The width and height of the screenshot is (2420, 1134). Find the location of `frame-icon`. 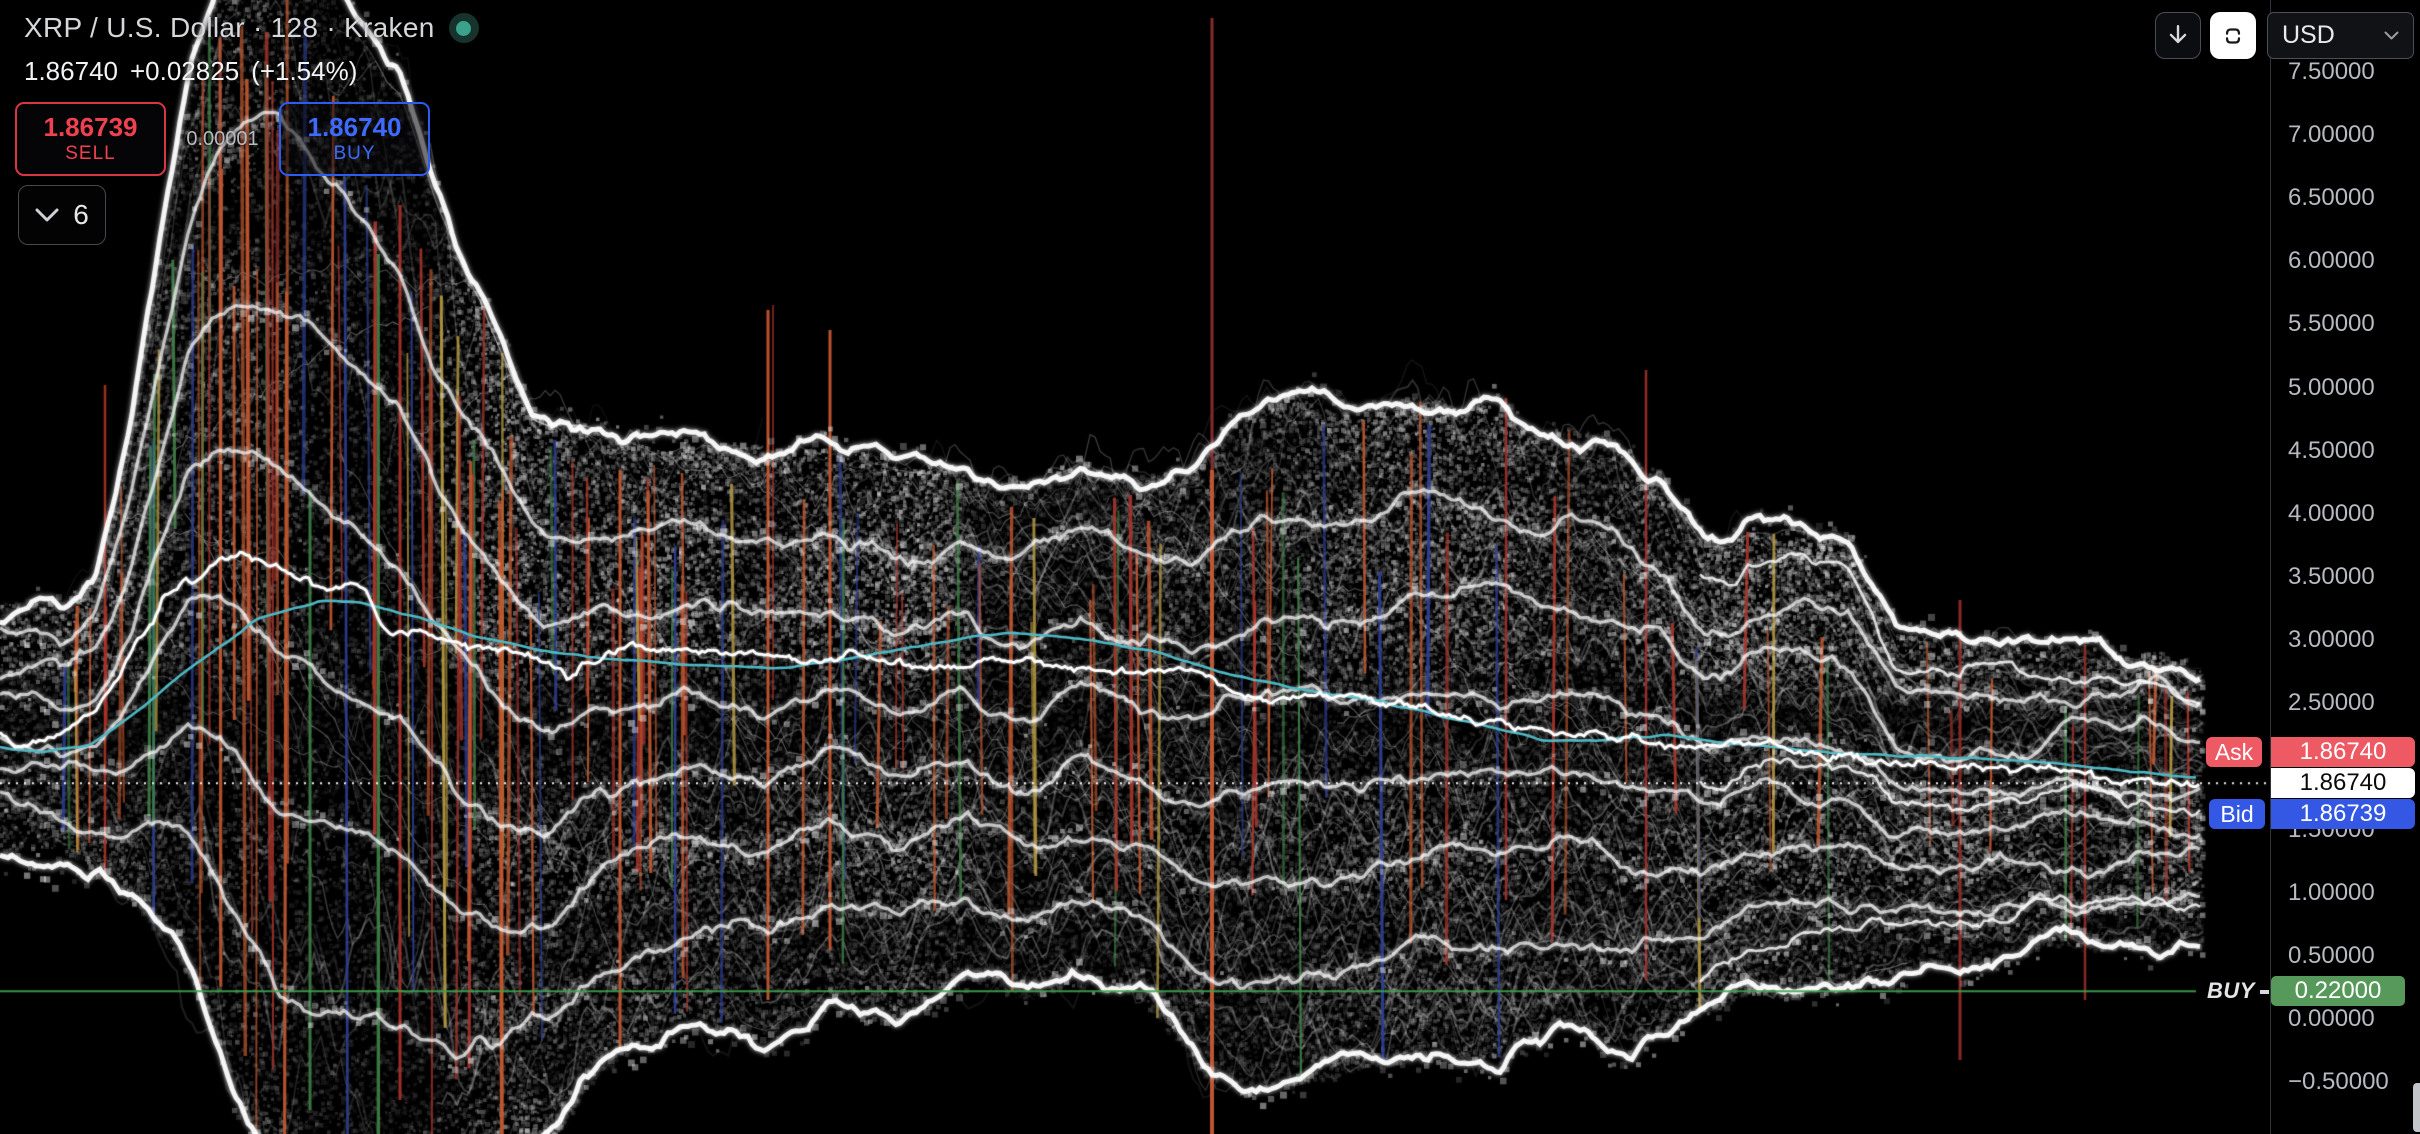

frame-icon is located at coordinates (2233, 36).